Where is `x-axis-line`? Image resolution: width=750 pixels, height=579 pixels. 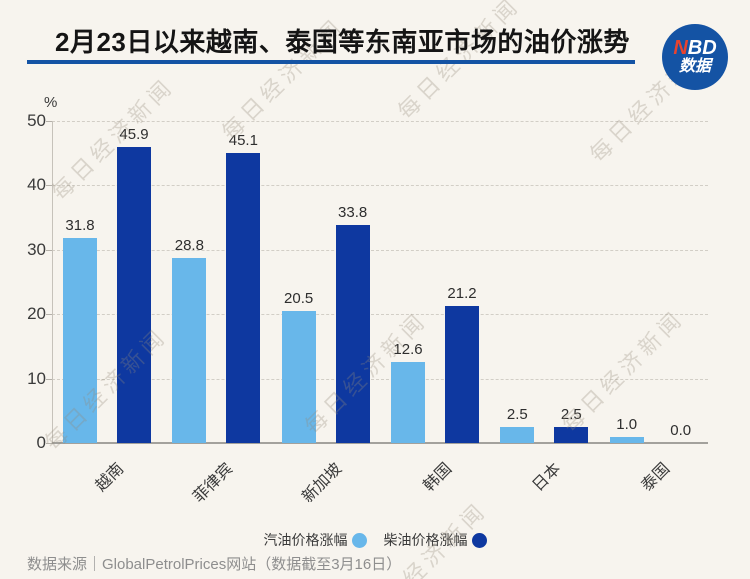 x-axis-line is located at coordinates (380, 443).